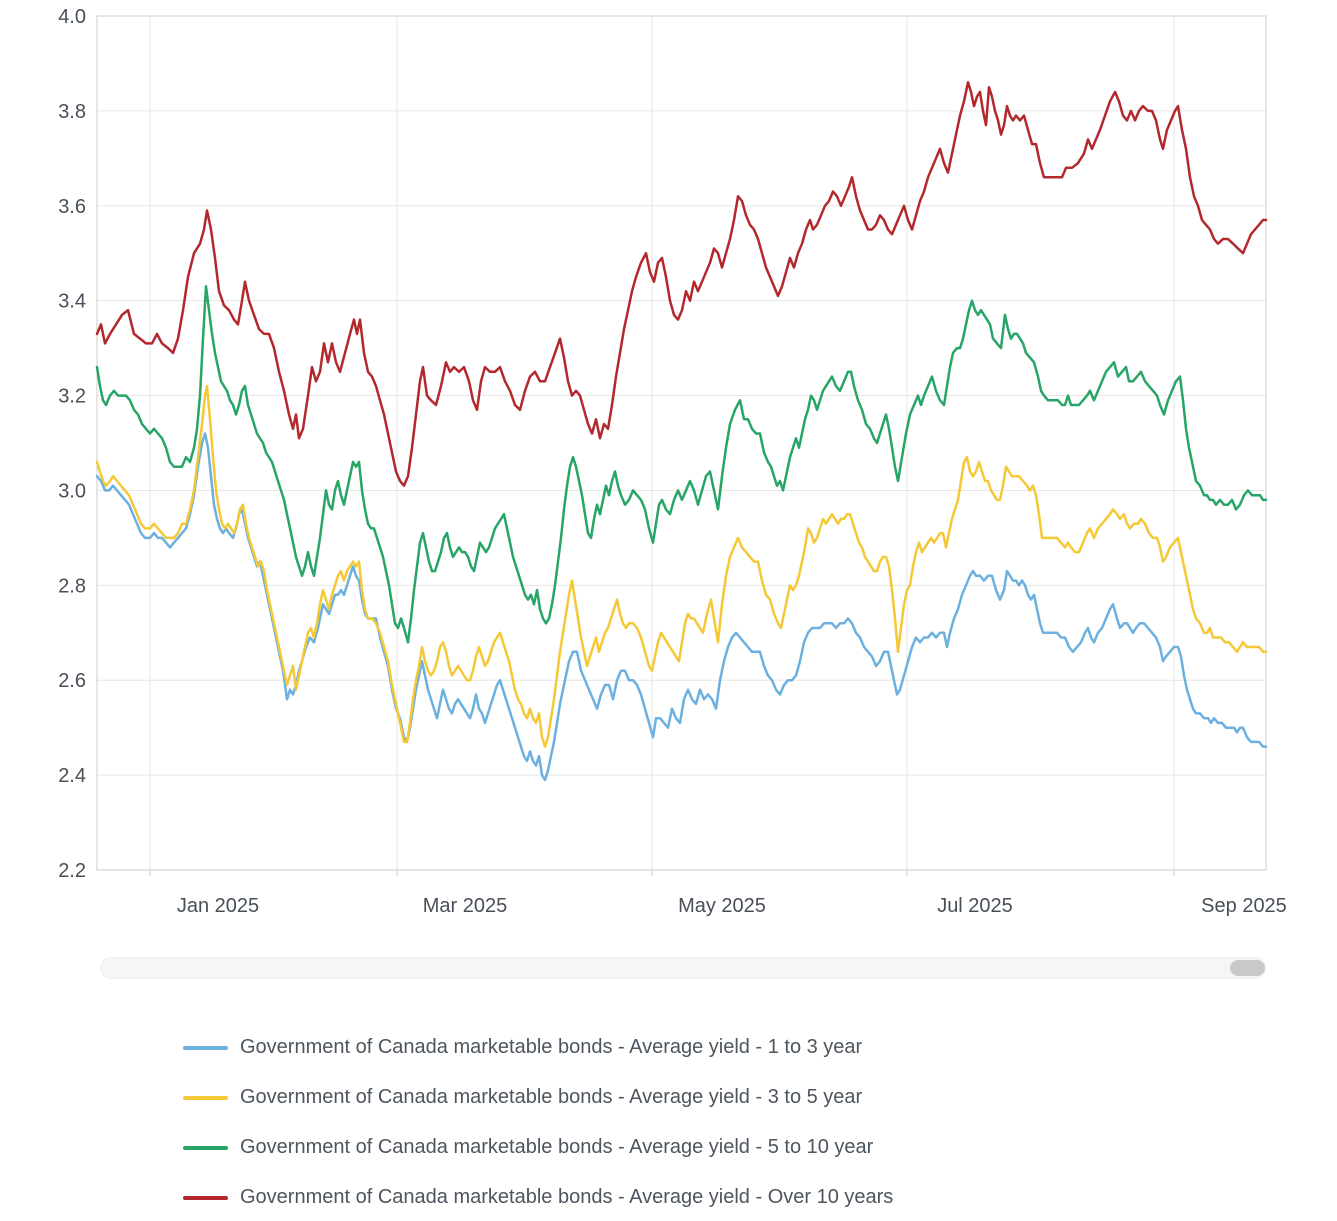 The width and height of the screenshot is (1337, 1221). Describe the element at coordinates (72, 112) in the screenshot. I see `y-axis-tick-label: 3.8` at that location.